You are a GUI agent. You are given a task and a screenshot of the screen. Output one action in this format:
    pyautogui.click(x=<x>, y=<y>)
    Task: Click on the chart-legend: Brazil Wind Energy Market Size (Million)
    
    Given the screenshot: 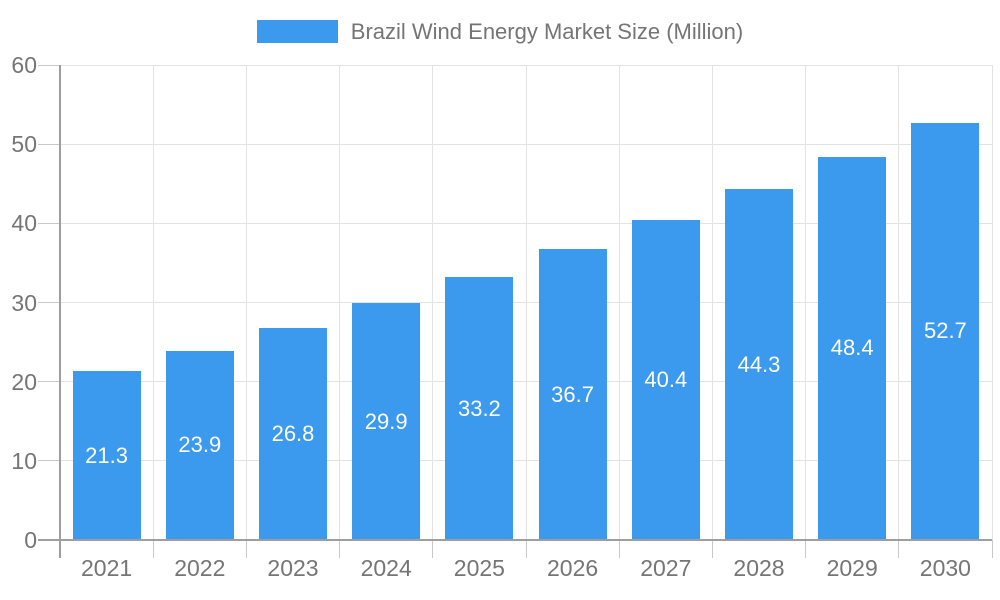 What is the action you would take?
    pyautogui.click(x=500, y=31)
    